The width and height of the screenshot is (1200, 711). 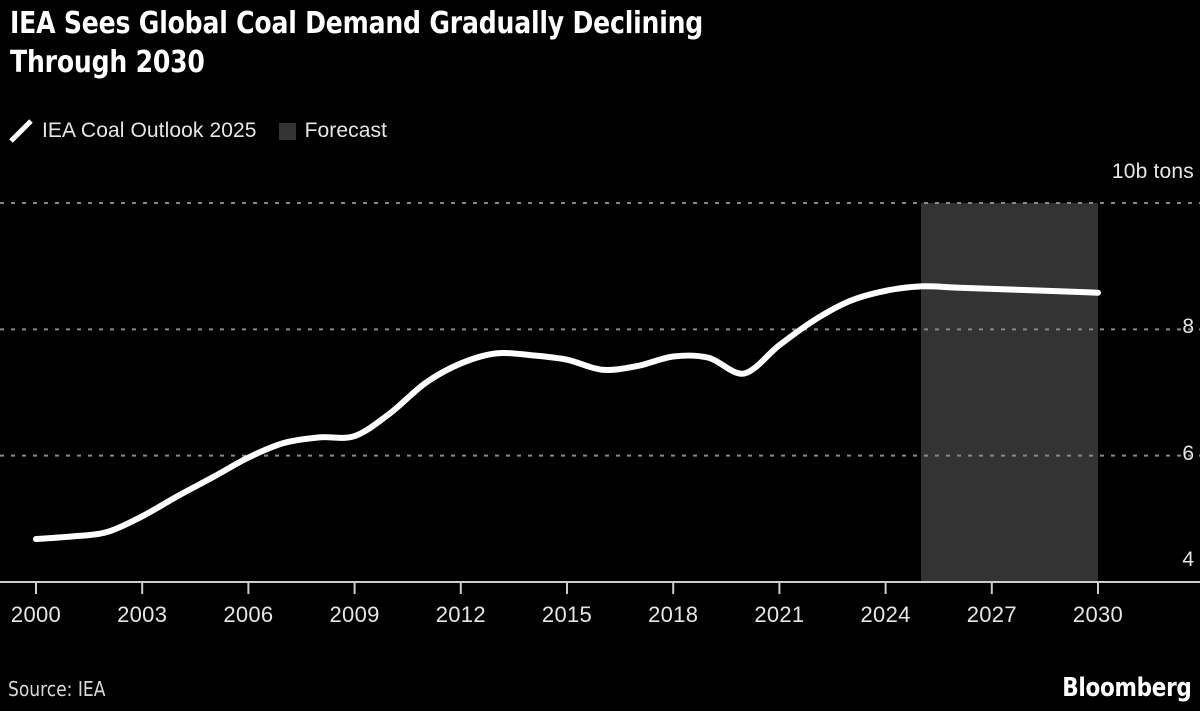 What do you see at coordinates (1152, 171) in the screenshot?
I see `y-axis-unit-label: 10b tons` at bounding box center [1152, 171].